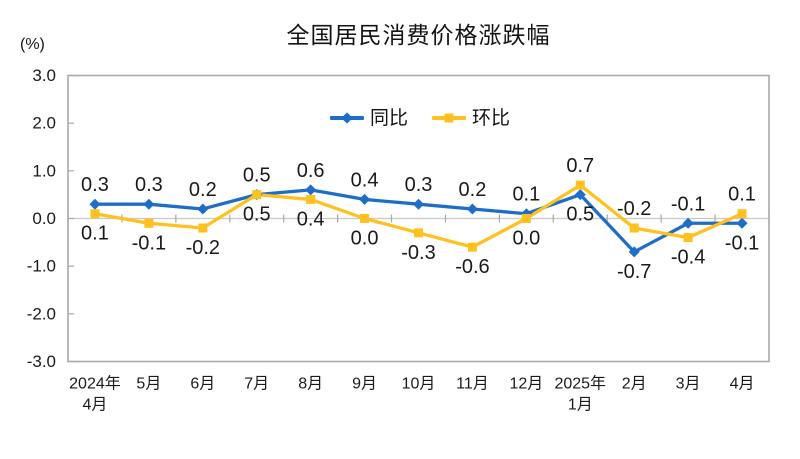 This screenshot has height=459, width=800. I want to click on x-axis-label: 6月, so click(202, 384).